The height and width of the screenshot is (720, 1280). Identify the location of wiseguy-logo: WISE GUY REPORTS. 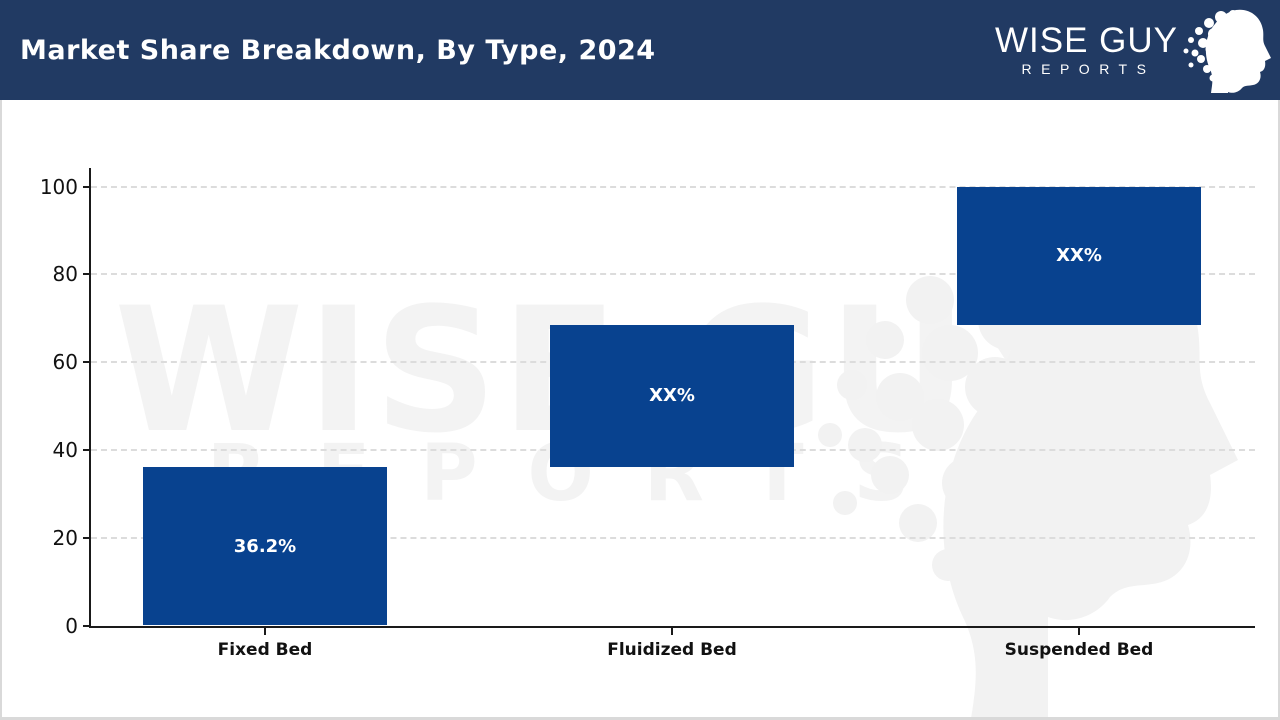
(1133, 50).